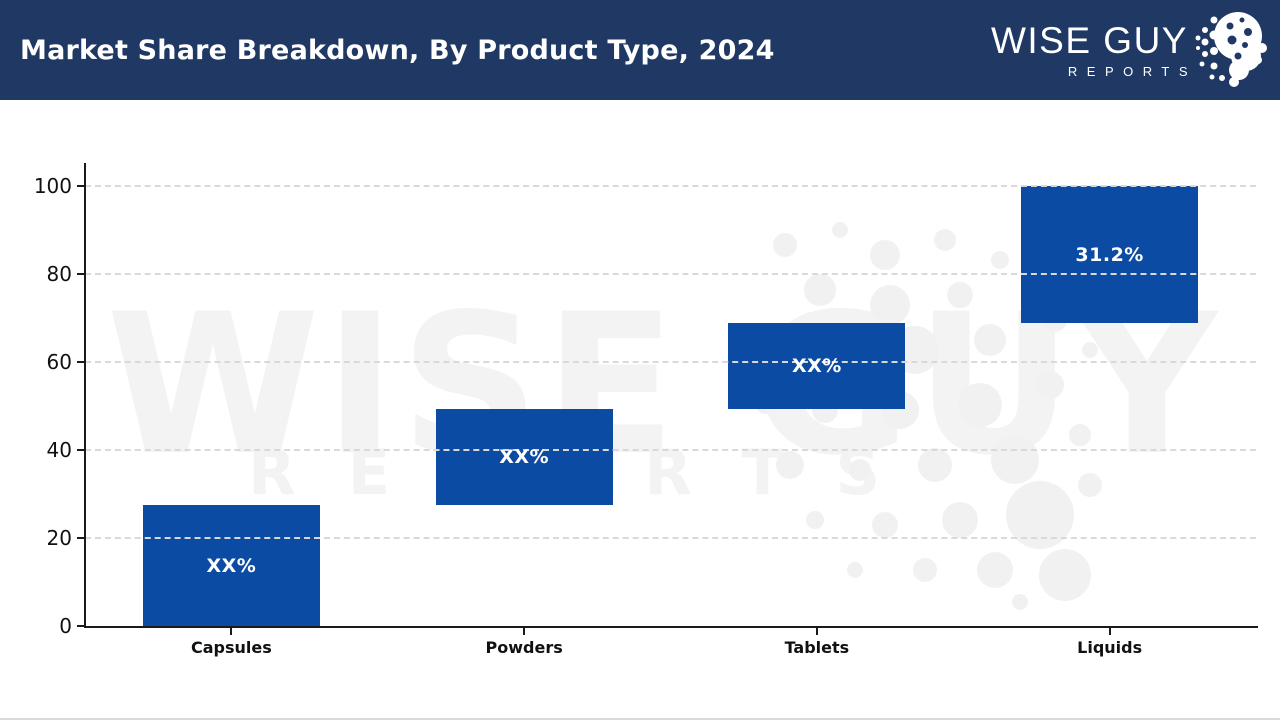 This screenshot has width=1280, height=720. I want to click on brand-logo-text: WISE GUY REPORTS, so click(1089, 50).